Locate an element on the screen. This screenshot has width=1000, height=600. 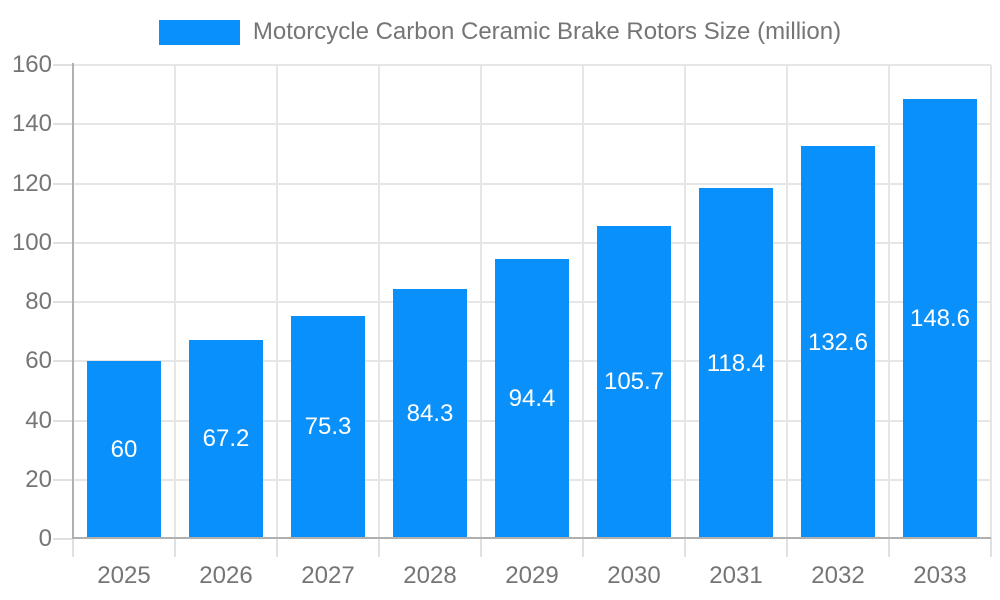
bar-value-label: 84.3 is located at coordinates (430, 414).